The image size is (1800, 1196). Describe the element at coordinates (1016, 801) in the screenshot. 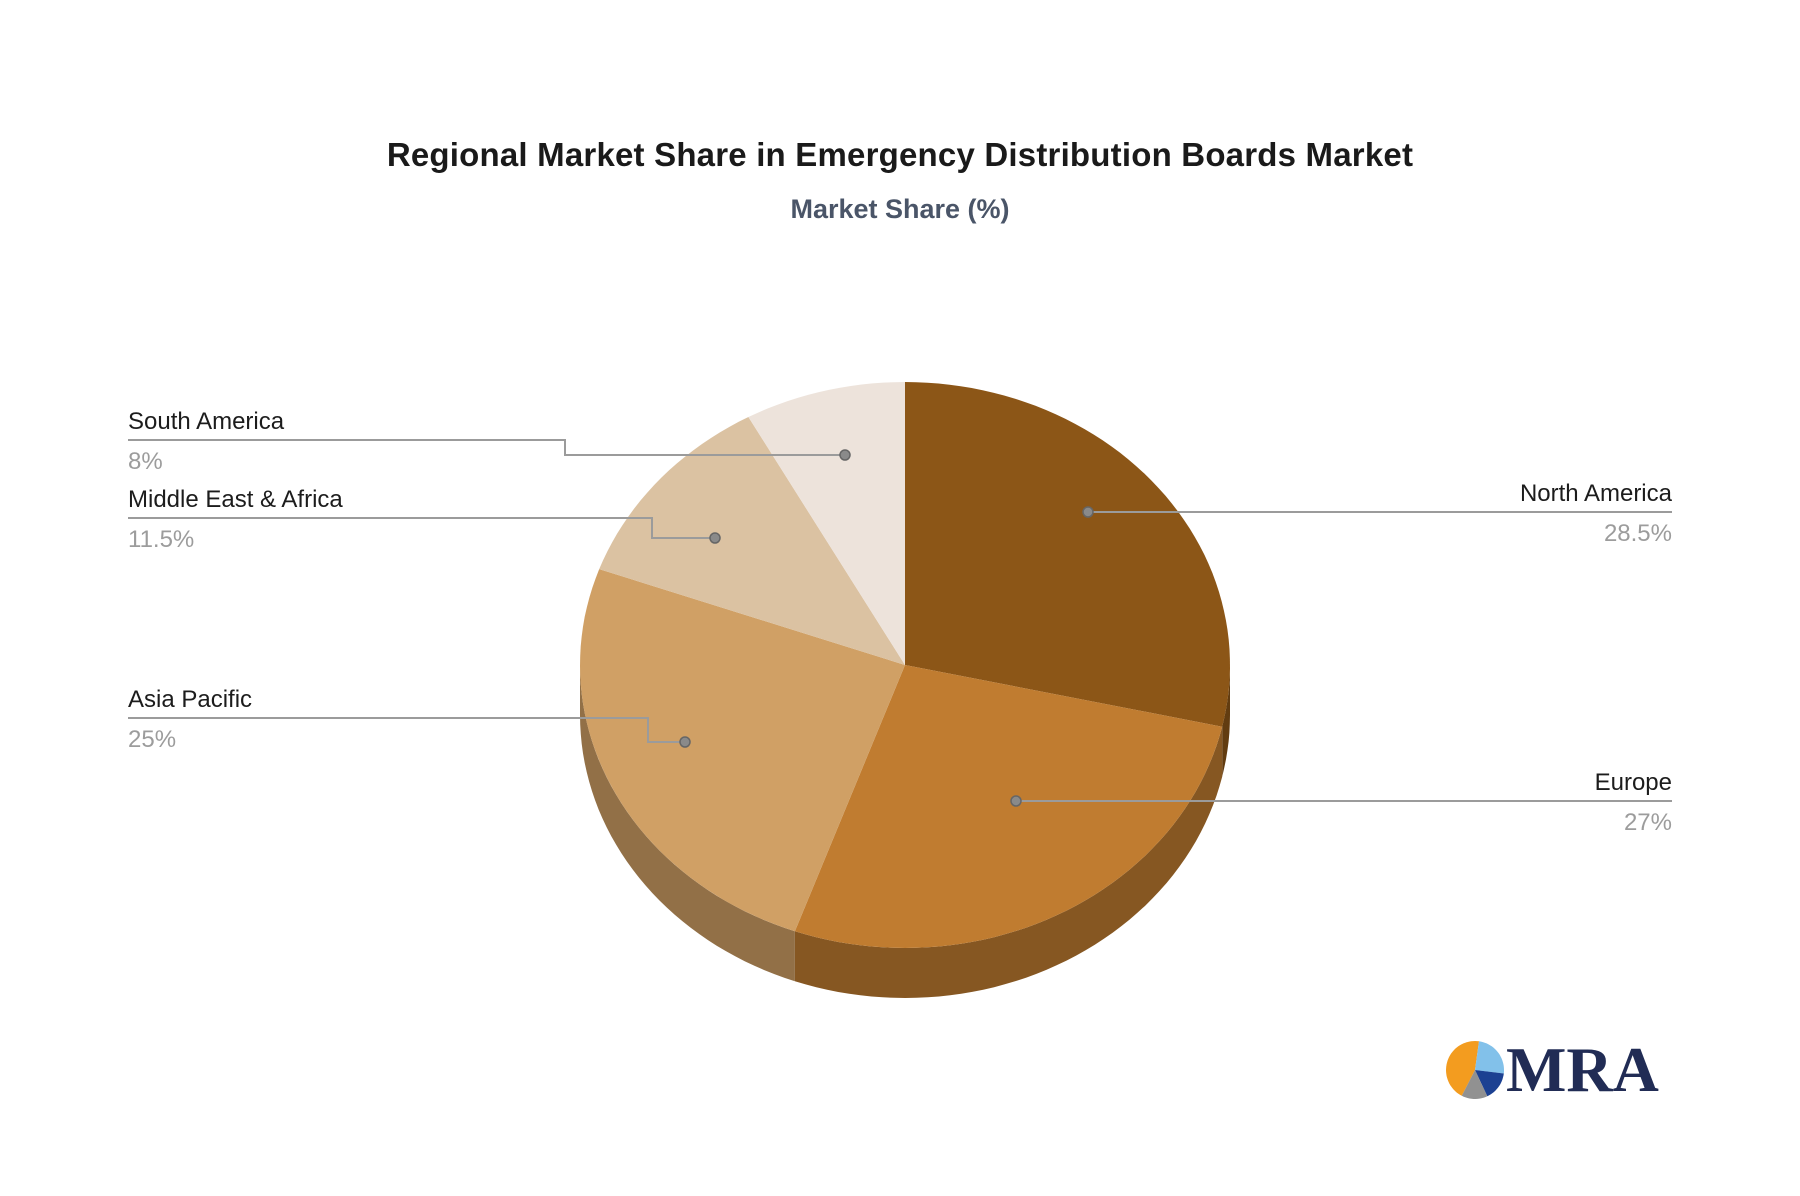

I see `leader-dot-europe` at that location.